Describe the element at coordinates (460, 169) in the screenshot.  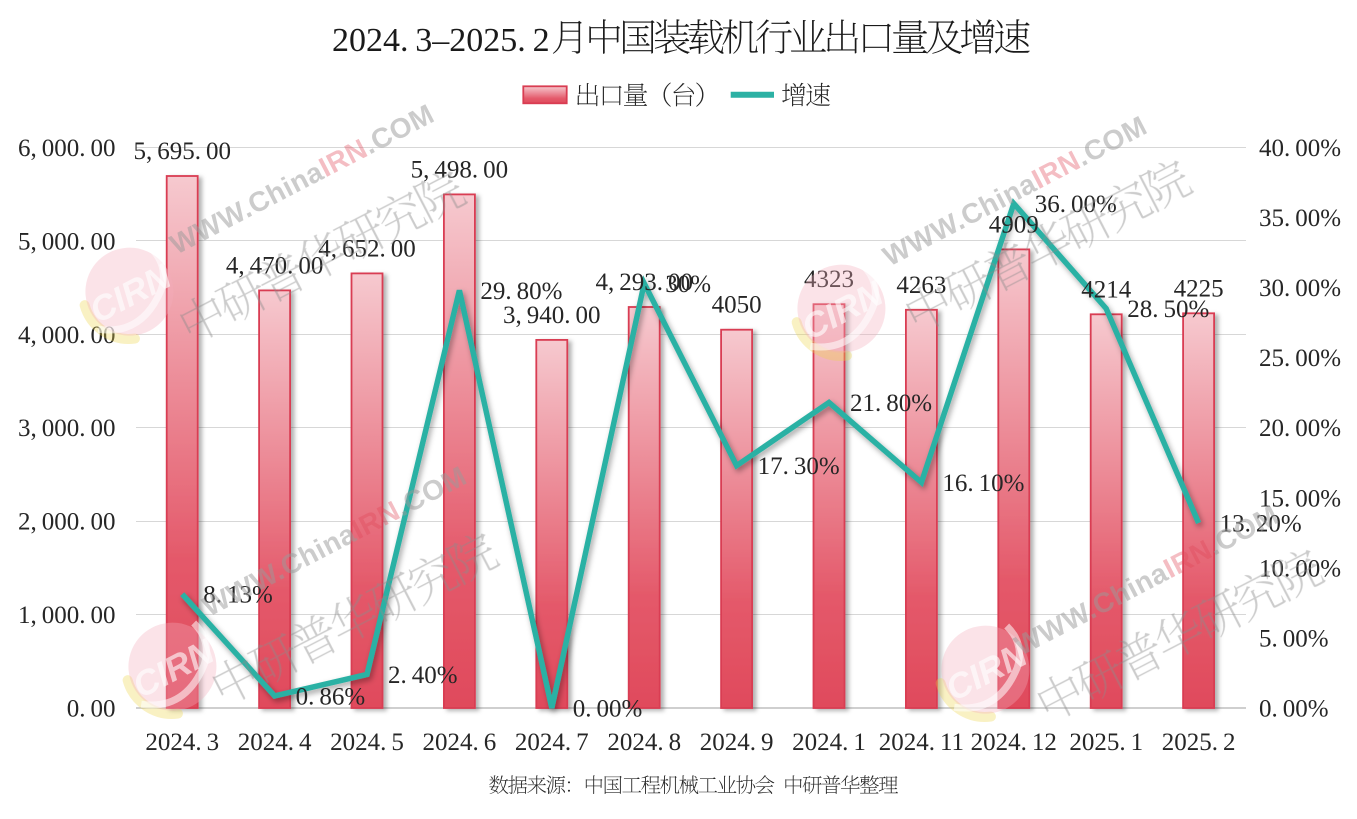
I see `svg-text: 5, 498. 00` at that location.